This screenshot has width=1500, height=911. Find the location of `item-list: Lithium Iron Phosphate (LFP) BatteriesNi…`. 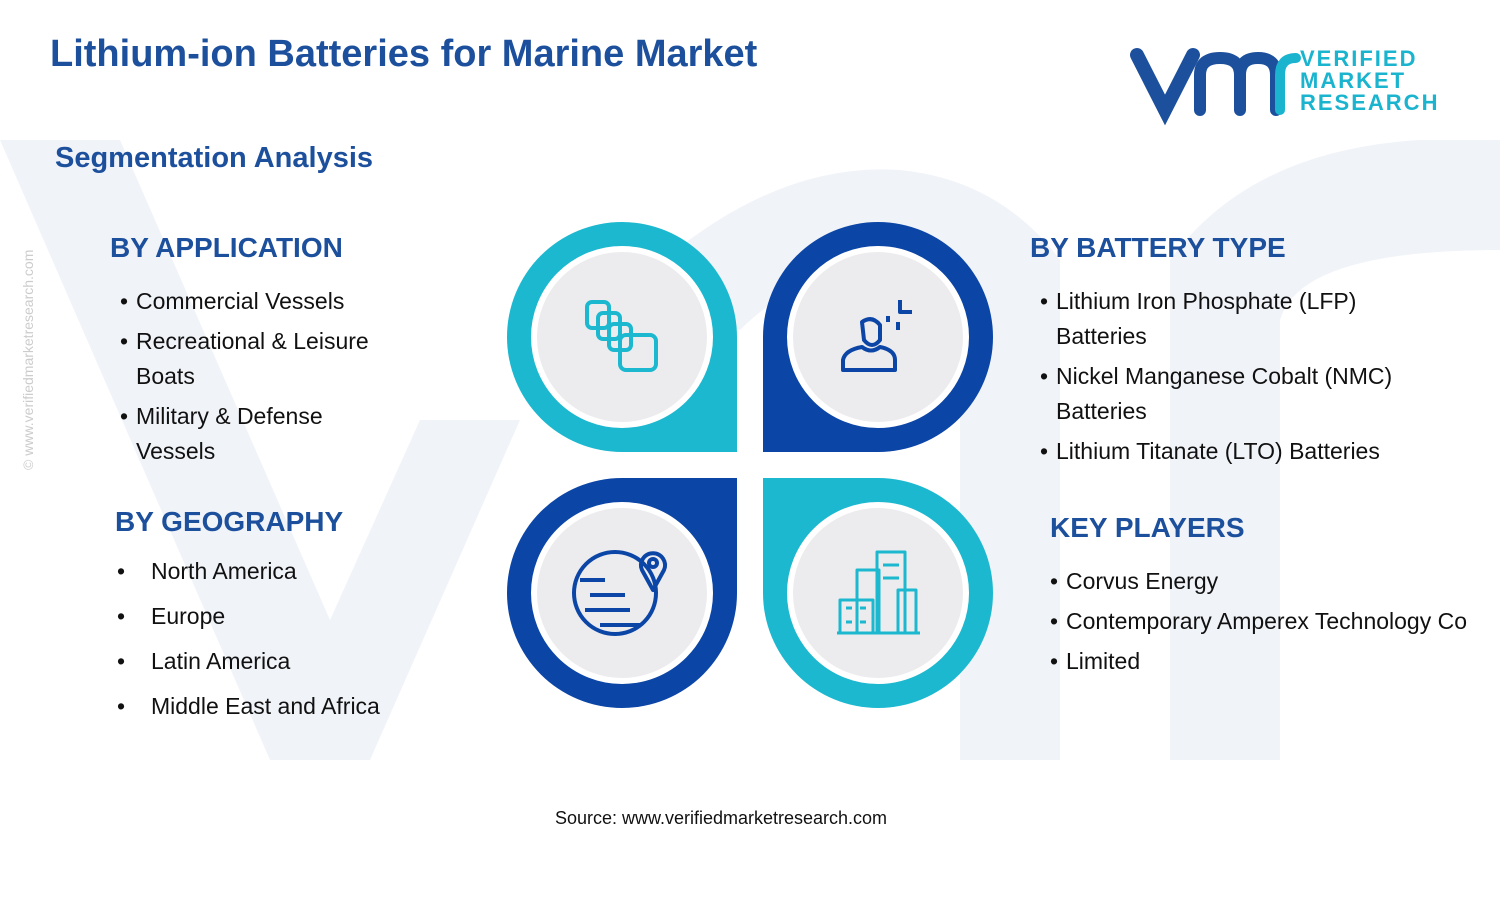

item-list: Lithium Iron Phosphate (LFP) BatteriesNi… is located at coordinates (1235, 379).